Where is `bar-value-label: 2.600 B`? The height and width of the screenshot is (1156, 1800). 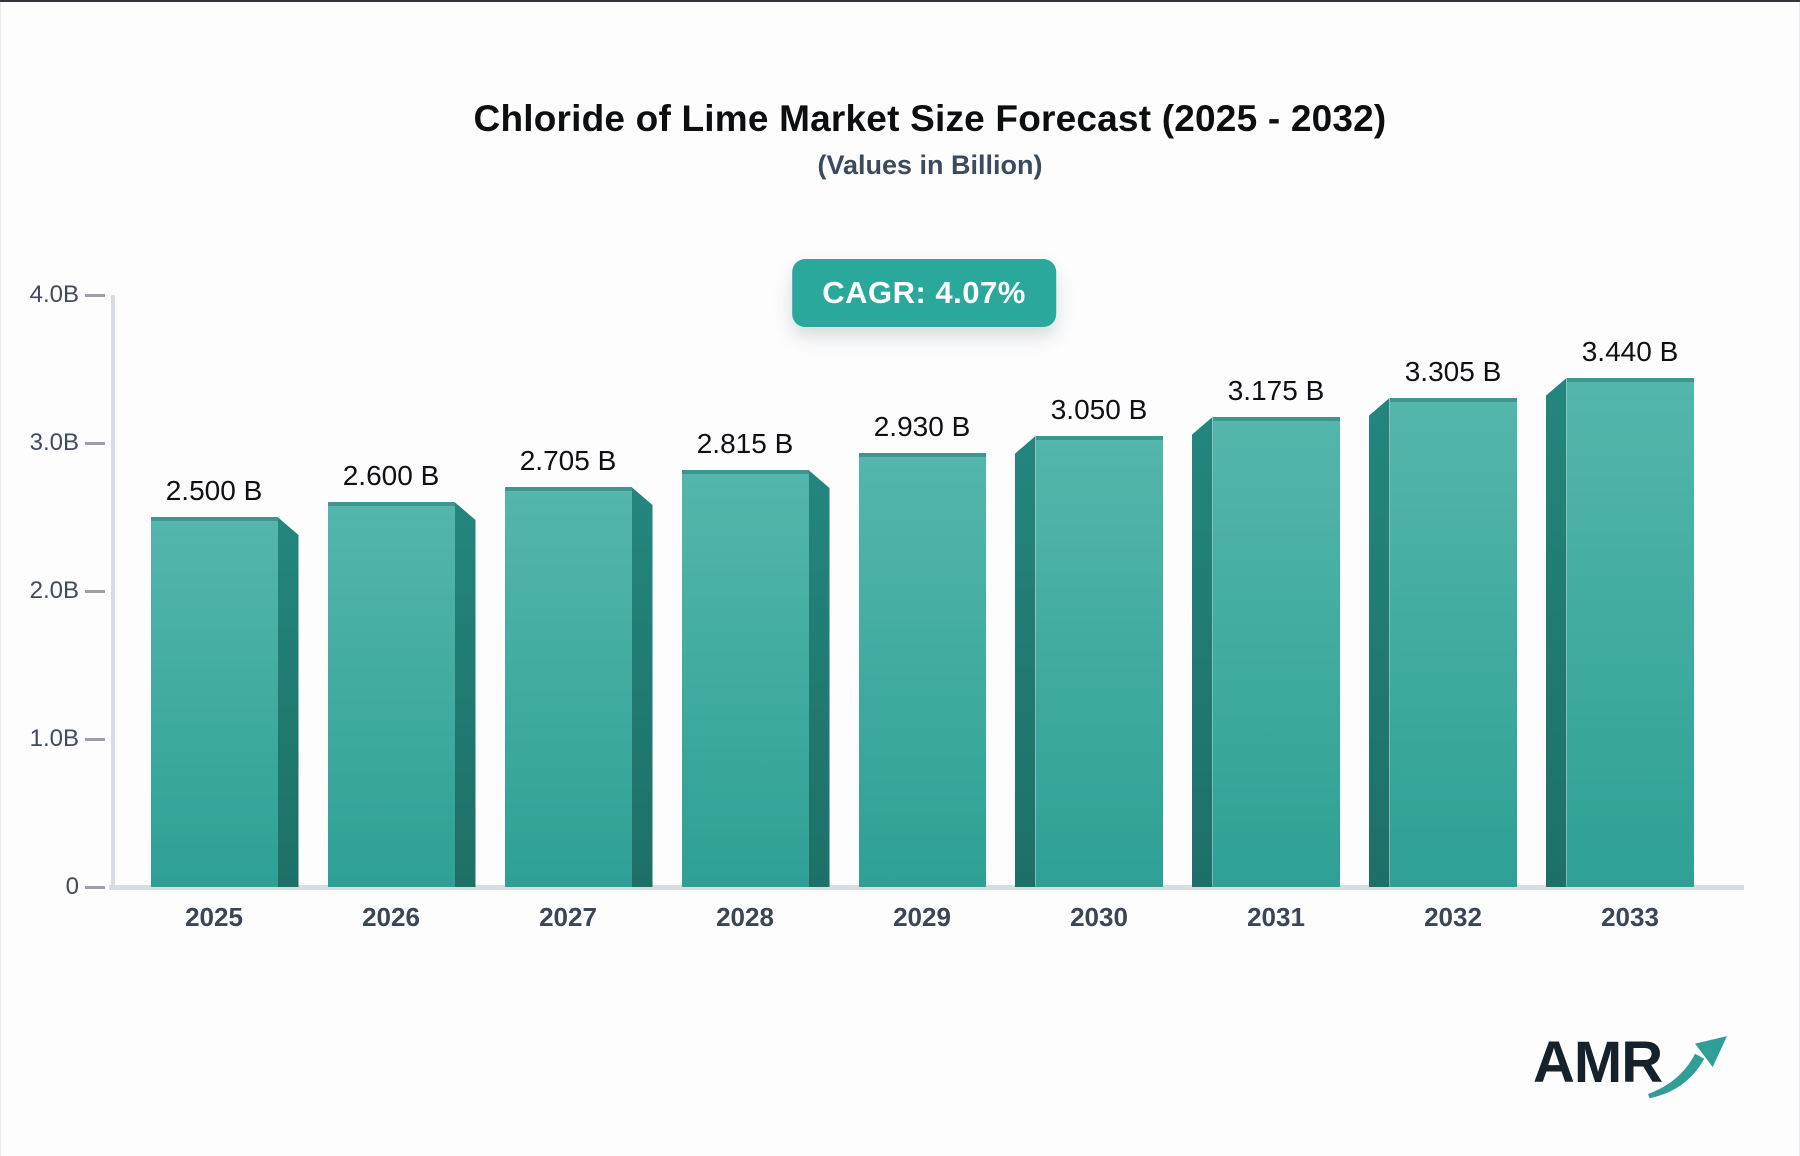
bar-value-label: 2.600 B is located at coordinates (391, 475).